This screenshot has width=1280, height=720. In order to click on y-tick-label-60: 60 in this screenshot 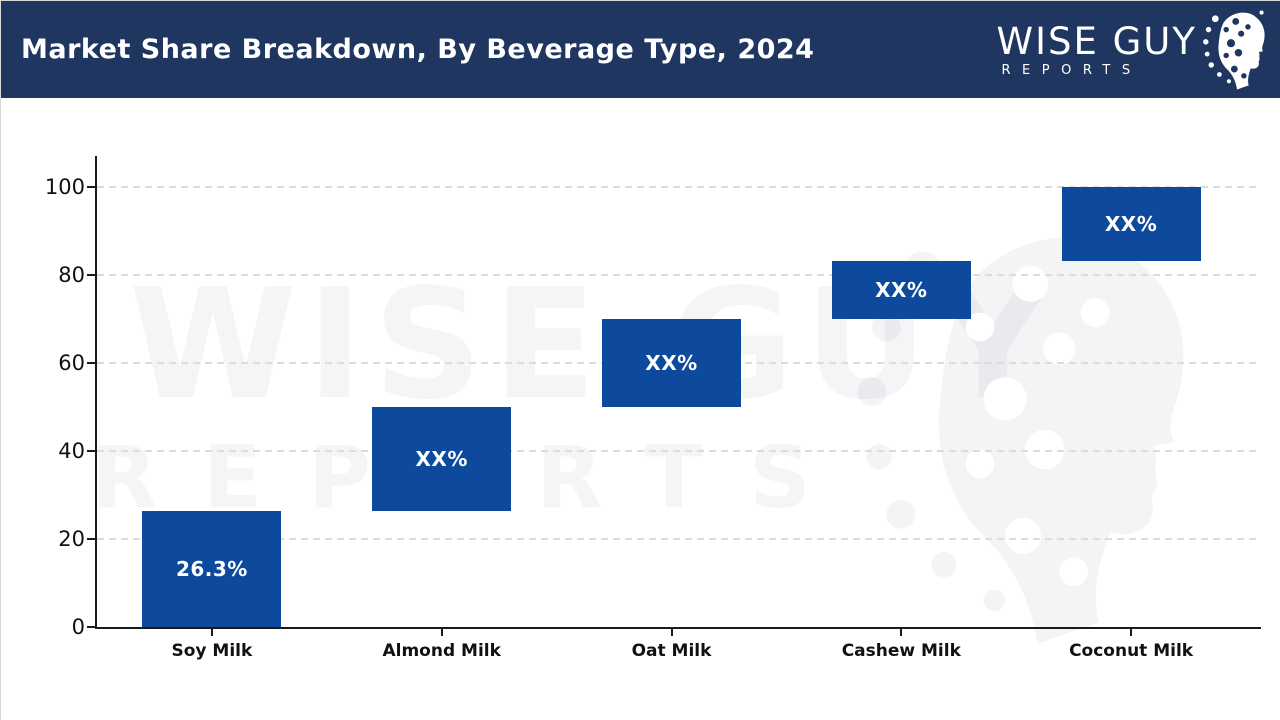, I will do `click(71, 363)`.